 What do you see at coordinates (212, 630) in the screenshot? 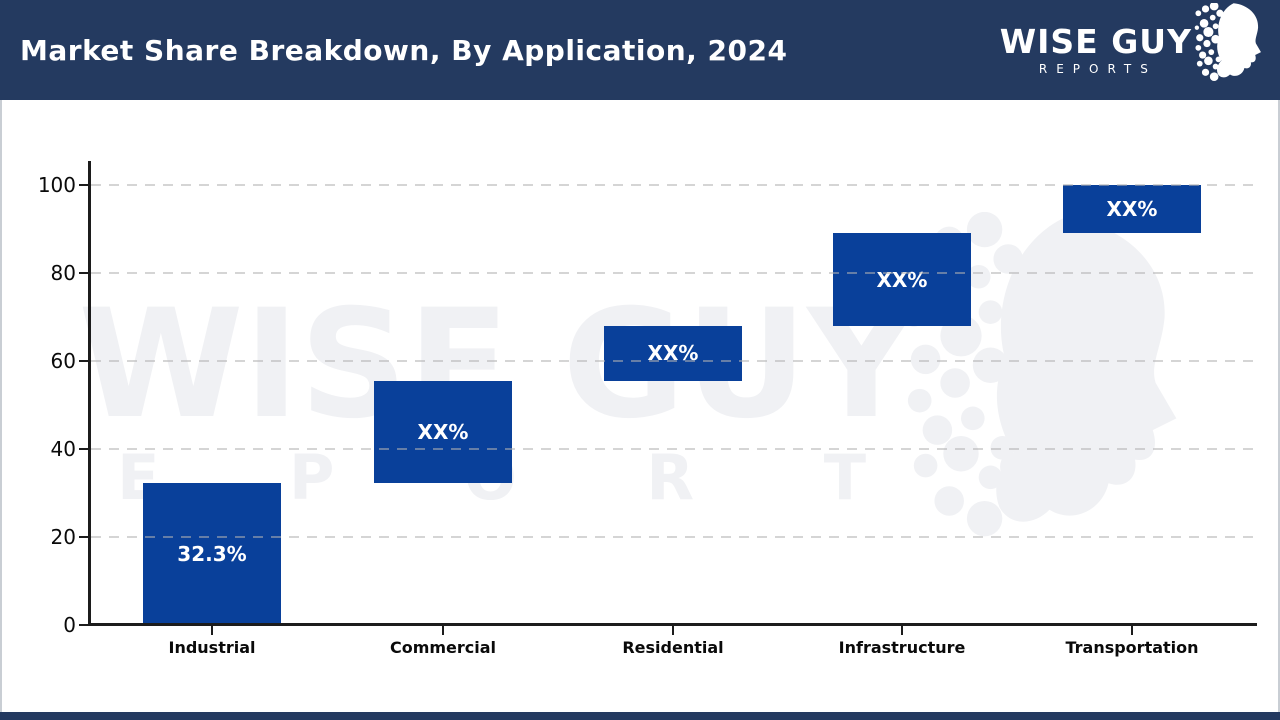
I see `x-tick-industrial` at bounding box center [212, 630].